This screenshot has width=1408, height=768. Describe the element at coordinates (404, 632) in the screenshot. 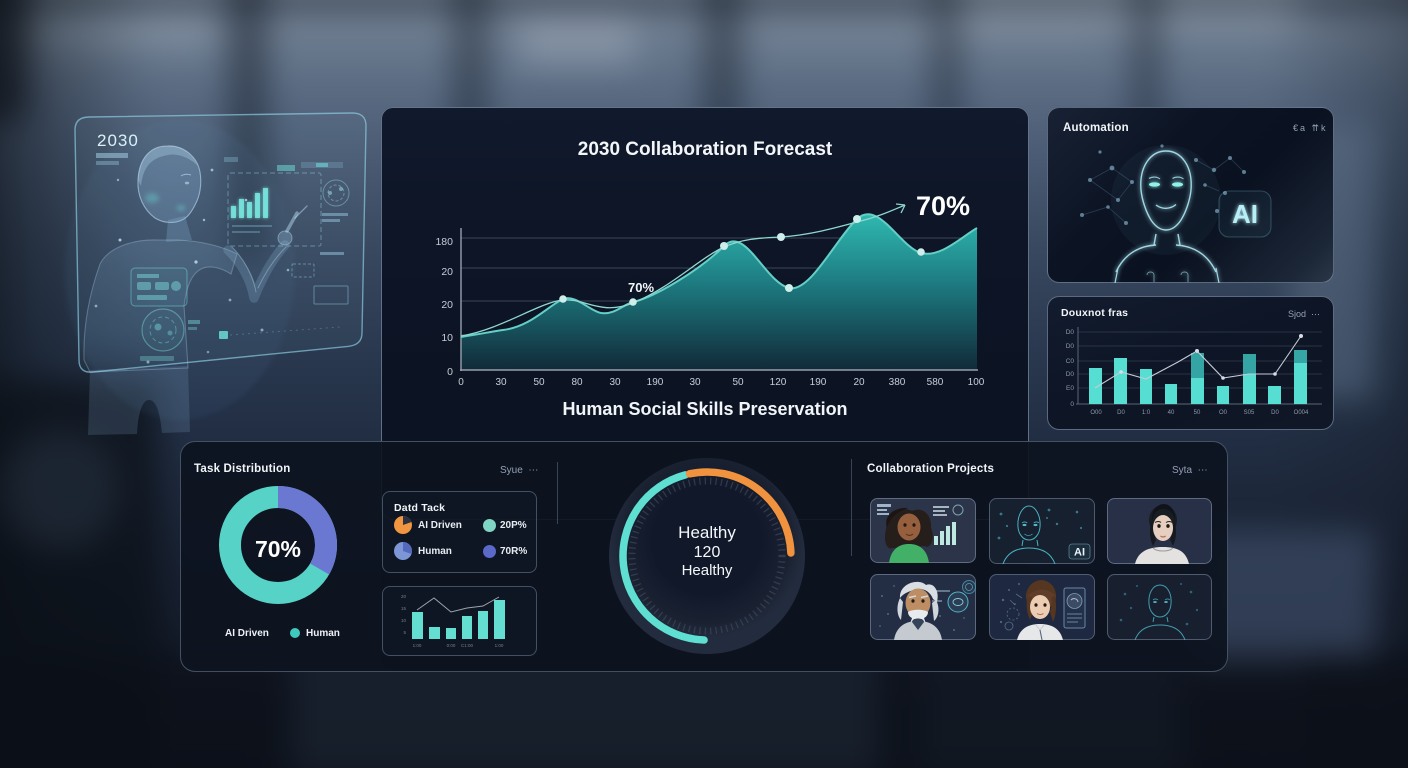

I see `svg-text: 5` at that location.